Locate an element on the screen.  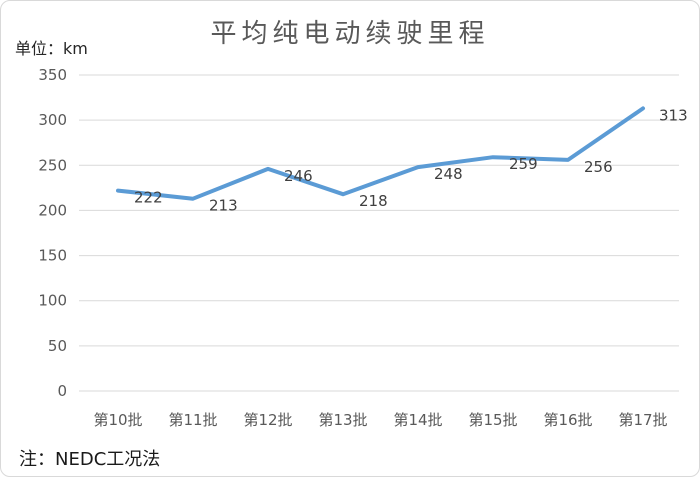
y-tick-label: 50 is located at coordinates (57, 346).